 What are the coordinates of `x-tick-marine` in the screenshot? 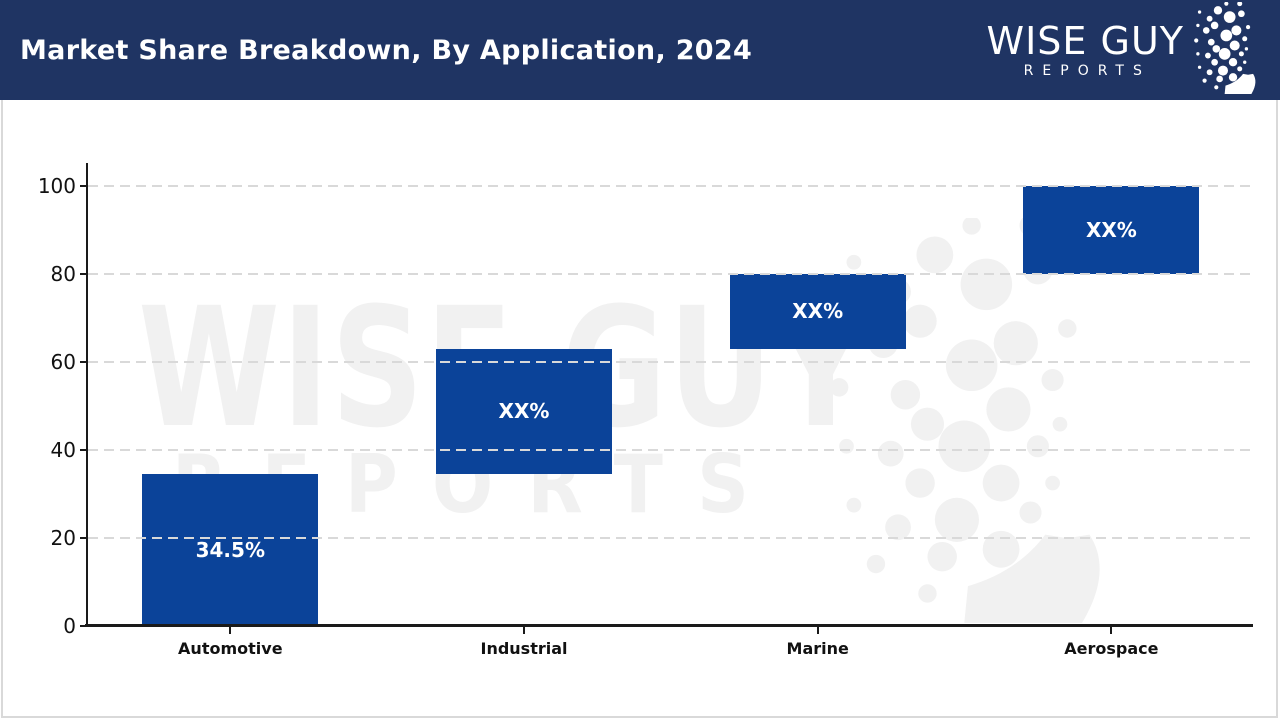 It's located at (817, 630).